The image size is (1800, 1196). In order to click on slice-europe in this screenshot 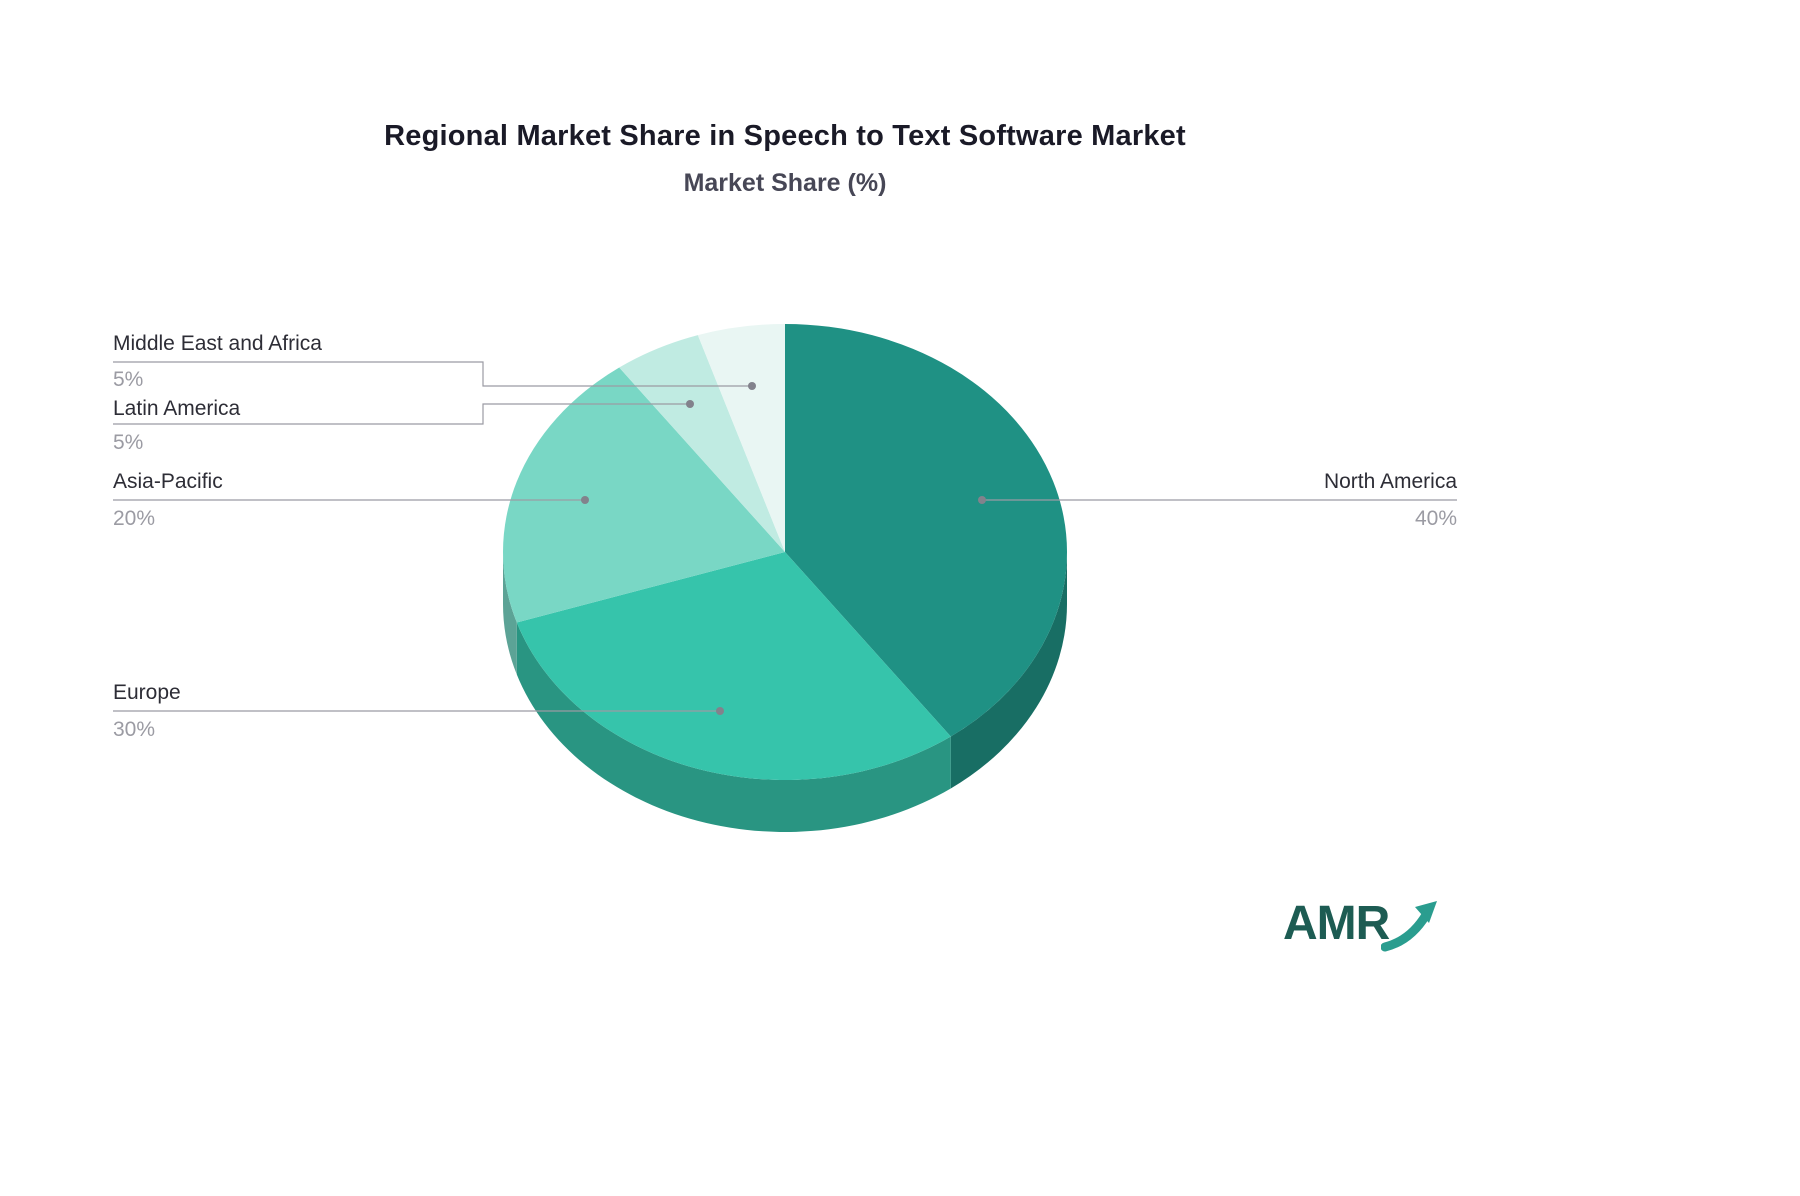, I will do `click(733, 666)`.